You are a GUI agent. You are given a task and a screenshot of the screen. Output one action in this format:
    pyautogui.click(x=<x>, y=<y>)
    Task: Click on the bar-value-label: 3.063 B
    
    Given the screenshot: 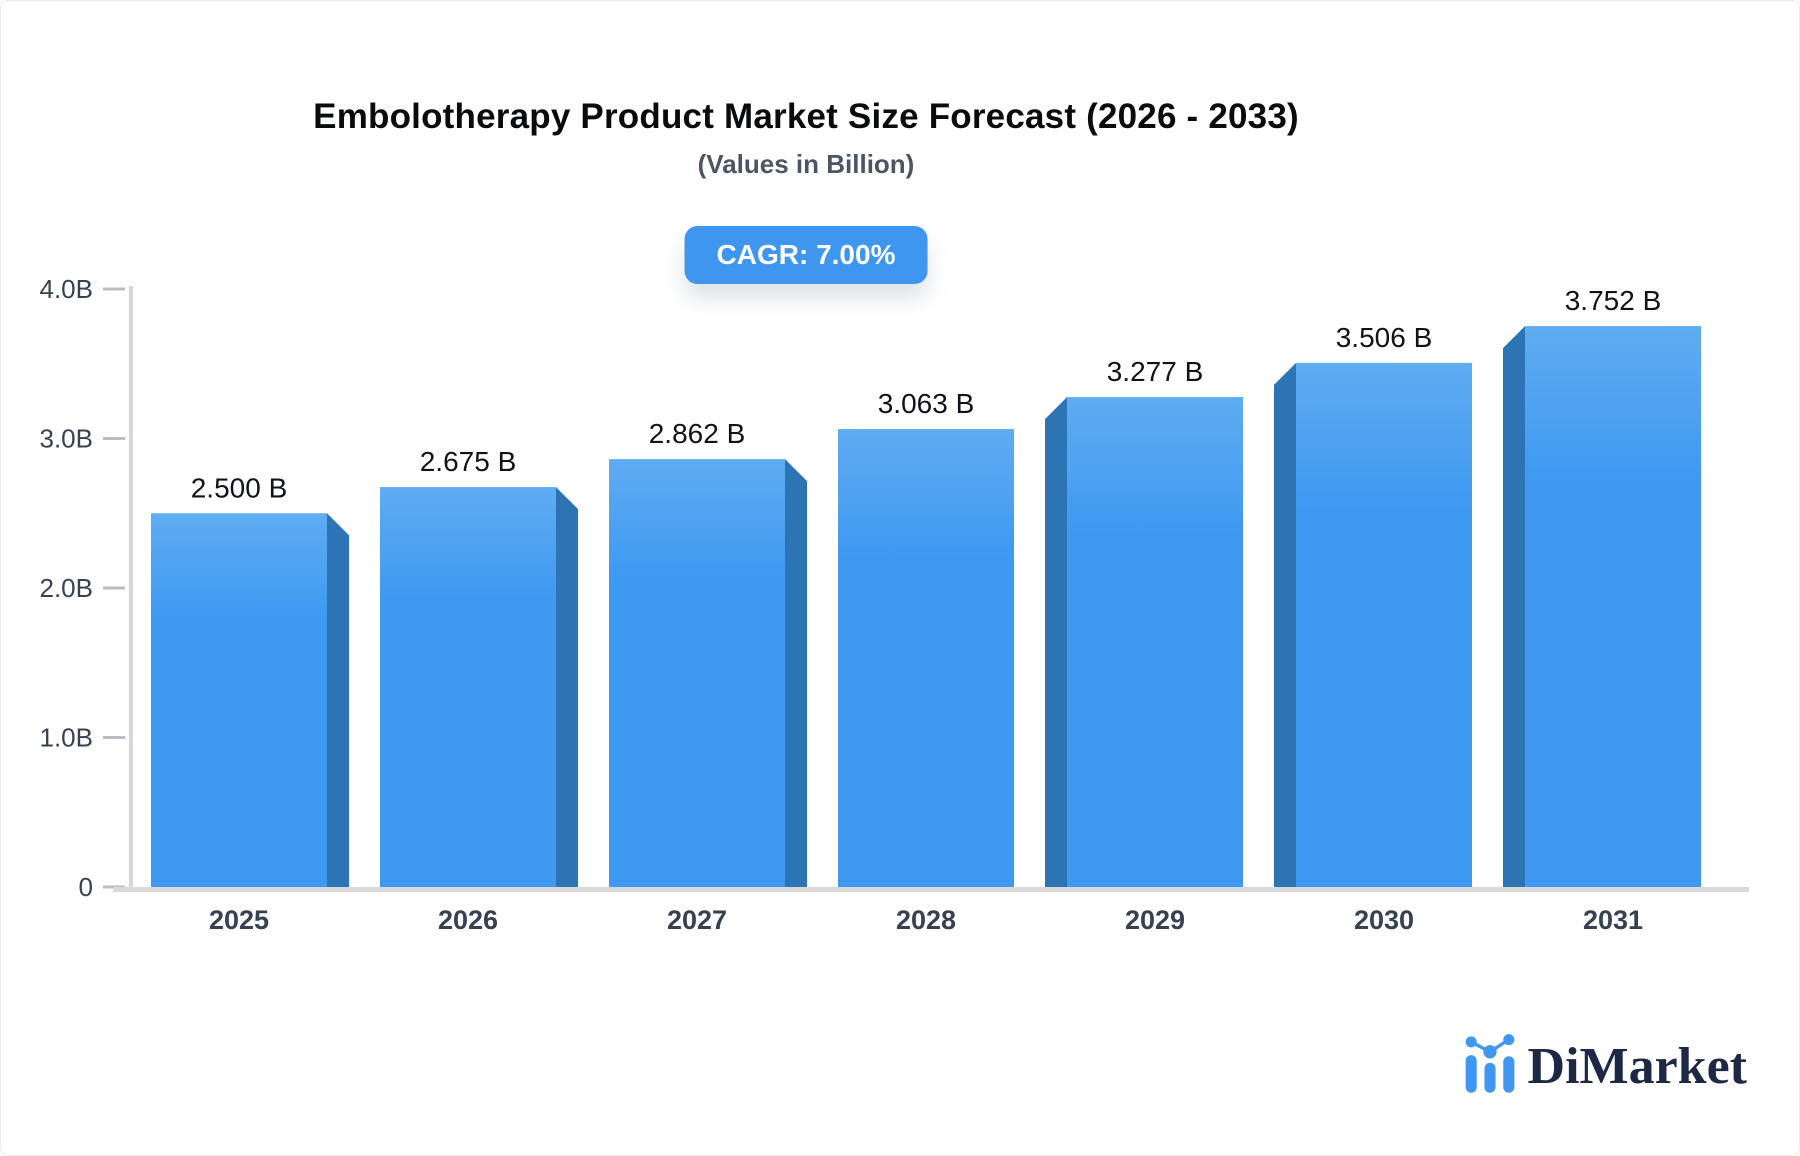 What is the action you would take?
    pyautogui.click(x=926, y=403)
    